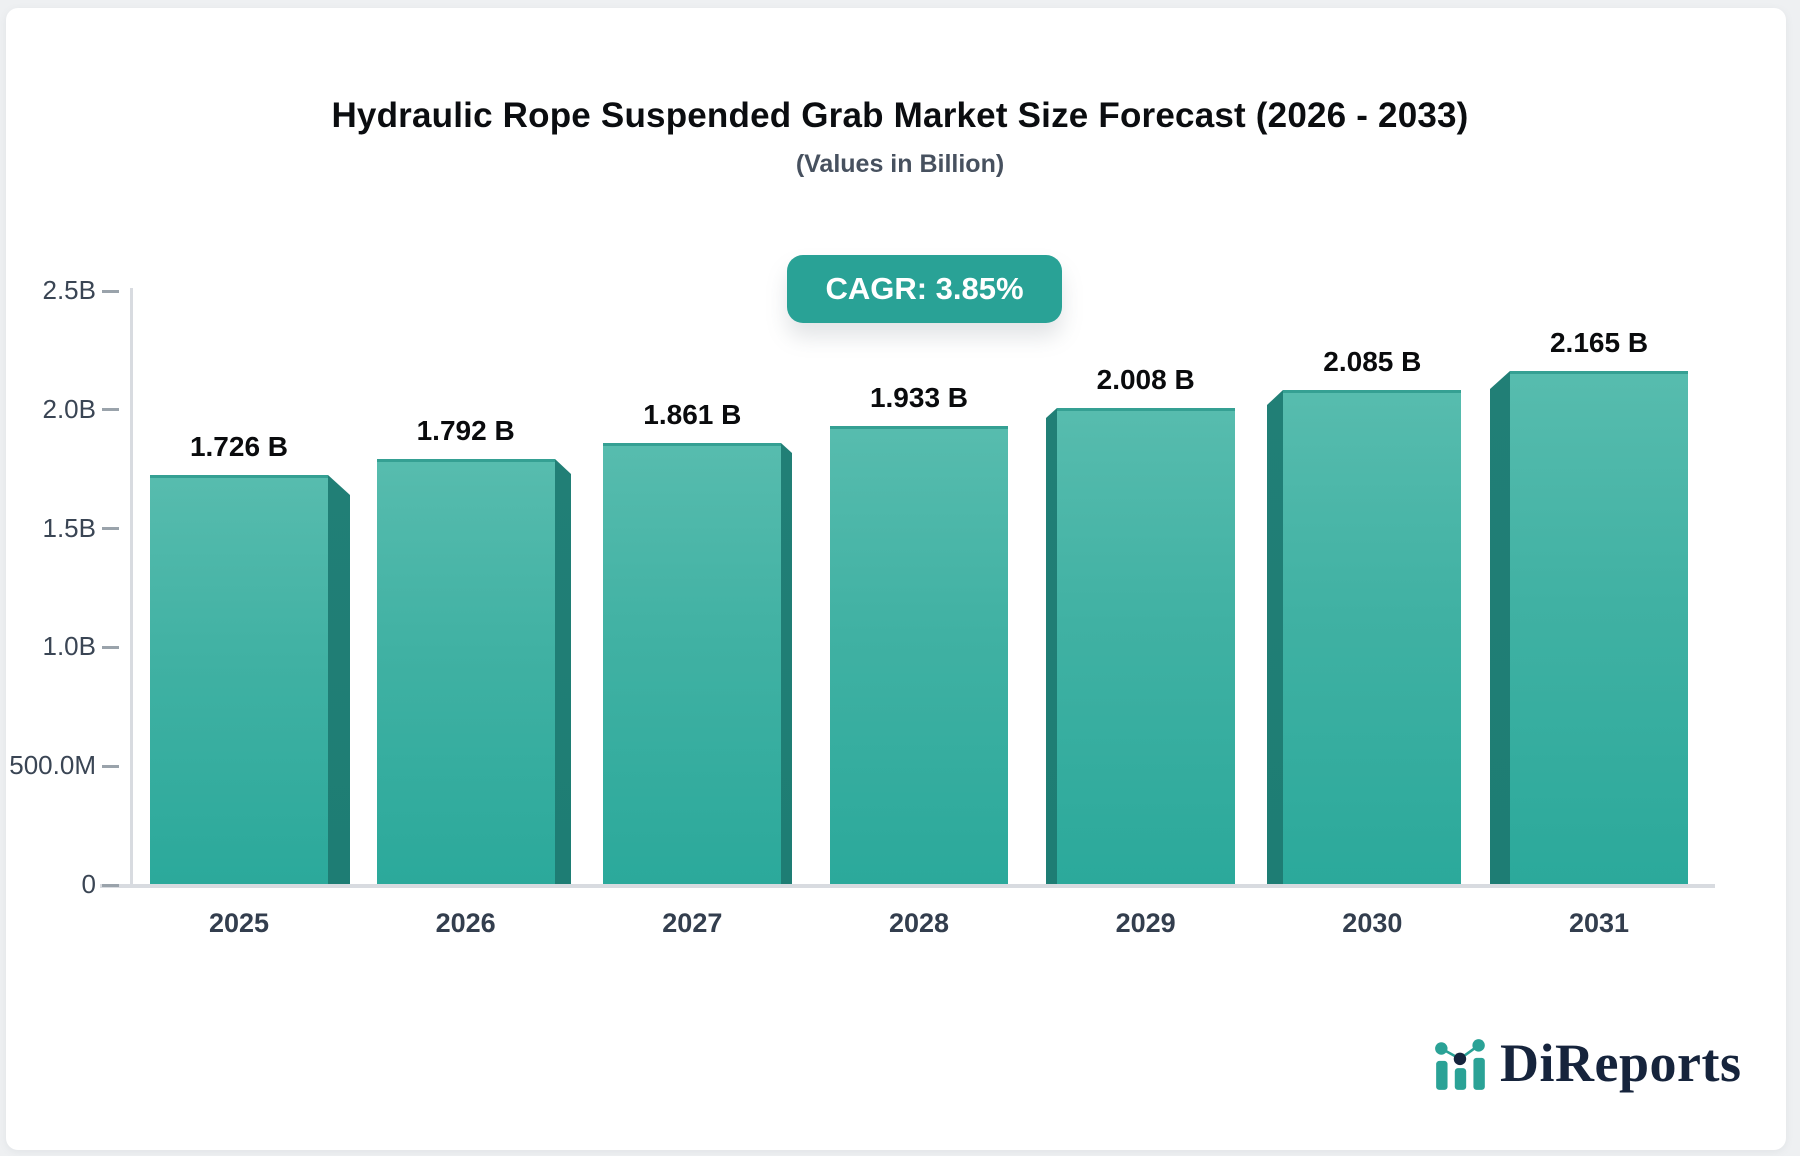  I want to click on bar-2028, so click(919, 655).